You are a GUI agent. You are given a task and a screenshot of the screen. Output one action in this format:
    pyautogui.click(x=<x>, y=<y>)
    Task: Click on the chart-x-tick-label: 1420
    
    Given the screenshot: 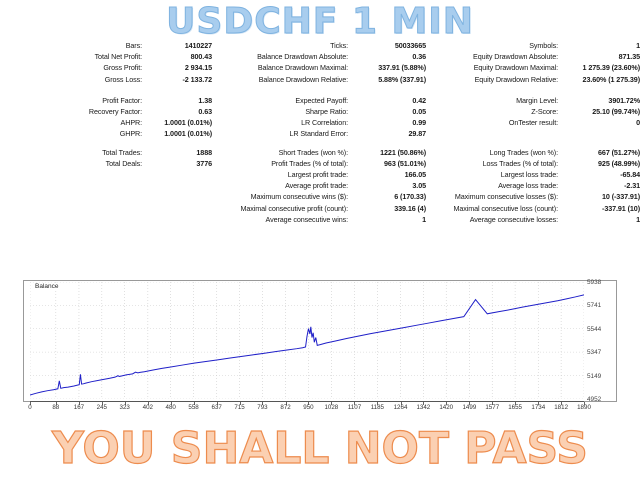 What is the action you would take?
    pyautogui.click(x=446, y=407)
    